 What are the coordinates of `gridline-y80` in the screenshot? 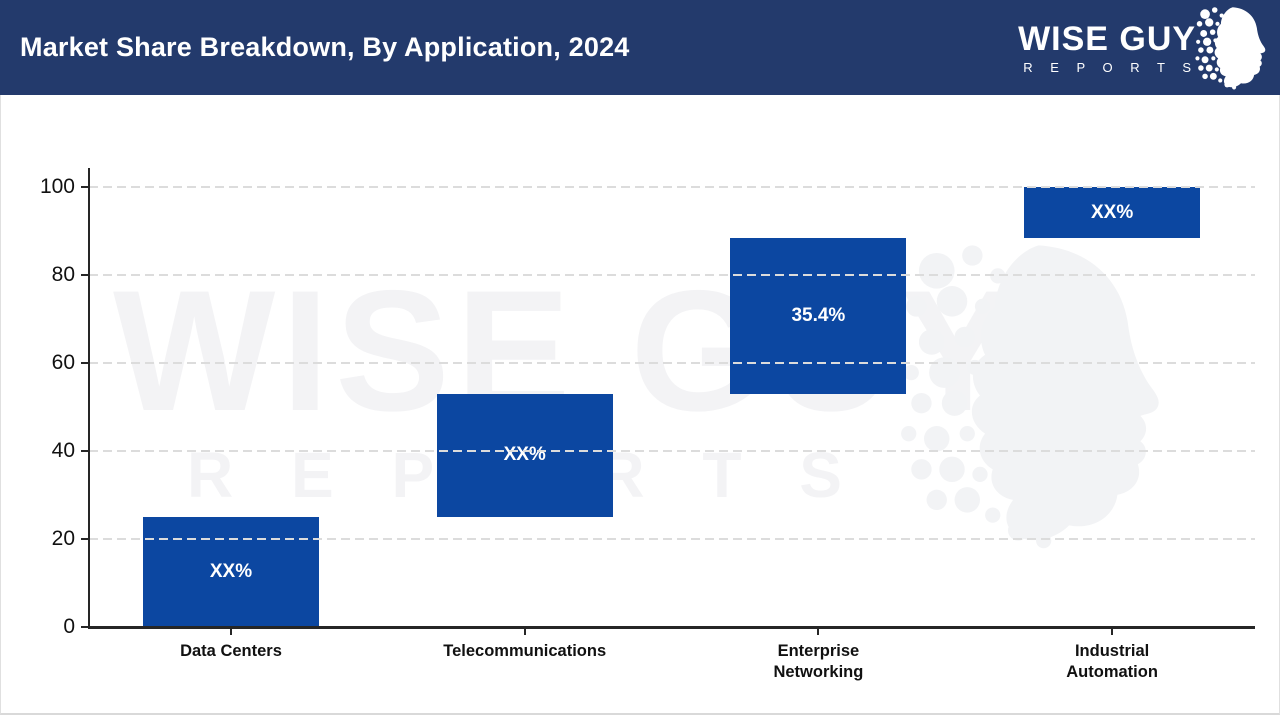 It's located at (672, 275).